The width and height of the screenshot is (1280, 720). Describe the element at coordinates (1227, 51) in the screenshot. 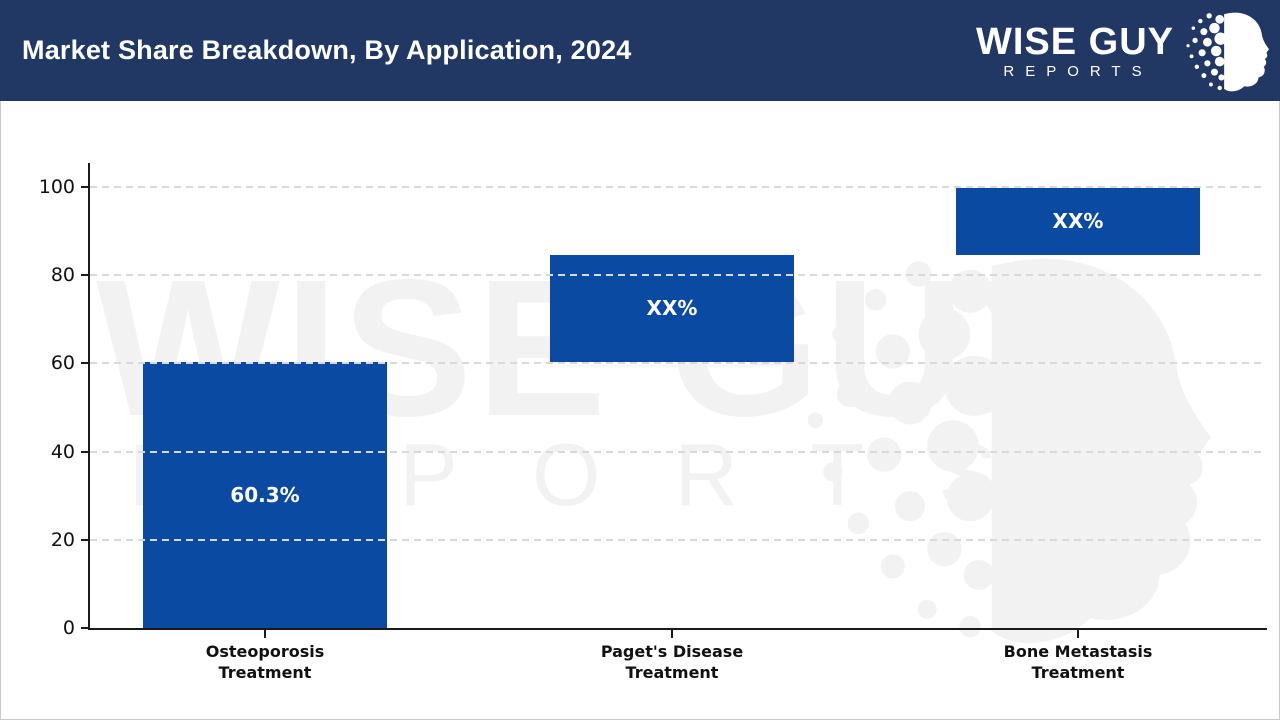

I see `head-profile-logo-icon` at that location.